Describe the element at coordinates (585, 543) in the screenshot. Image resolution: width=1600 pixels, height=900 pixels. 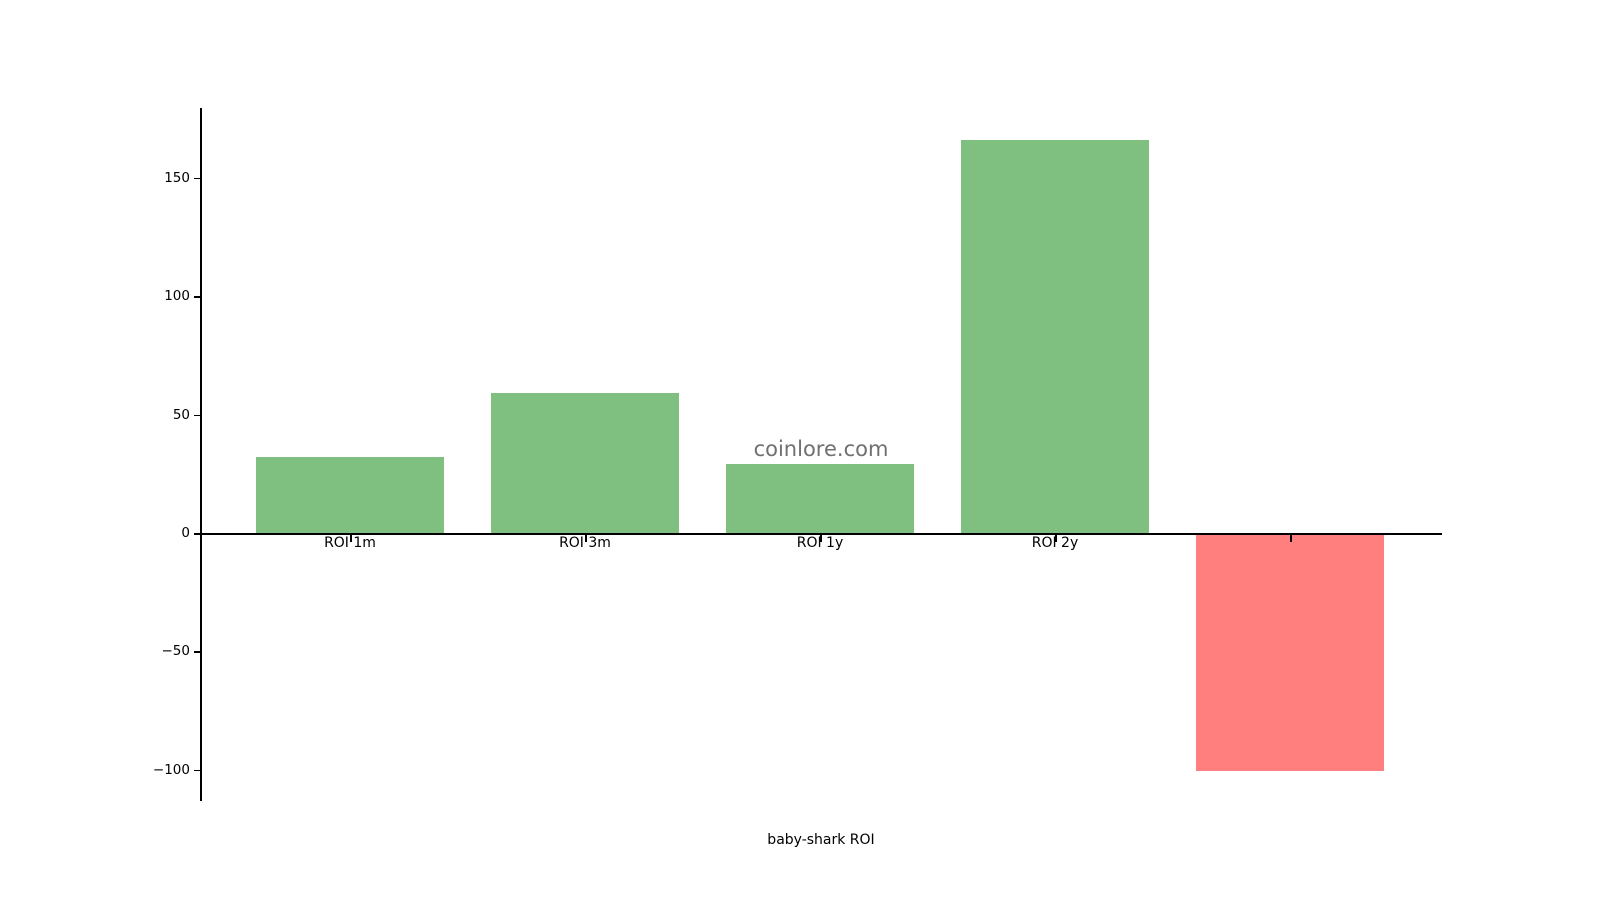
I see `x-tick-label-roi-3m: ROI 3m` at that location.